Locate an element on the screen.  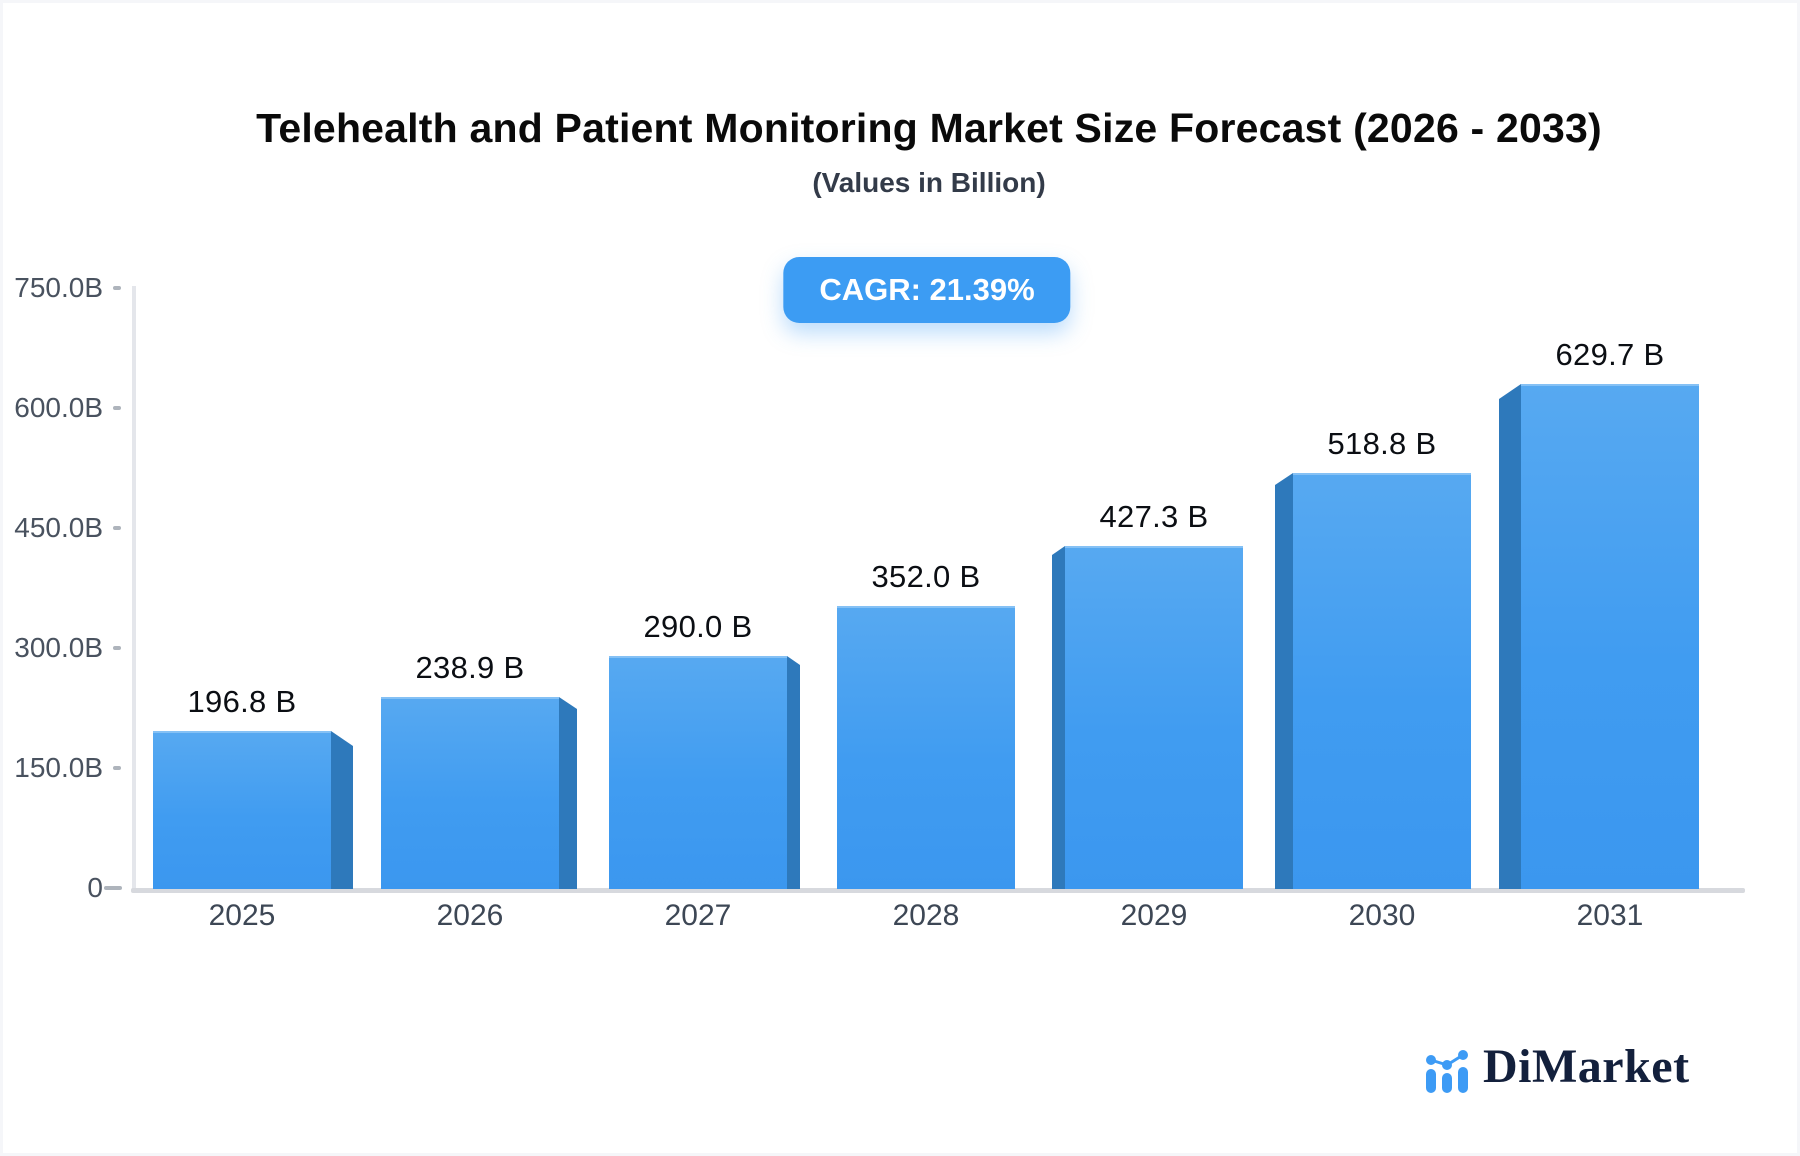
cagr-badge: CAGR: 21.39% is located at coordinates (927, 290).